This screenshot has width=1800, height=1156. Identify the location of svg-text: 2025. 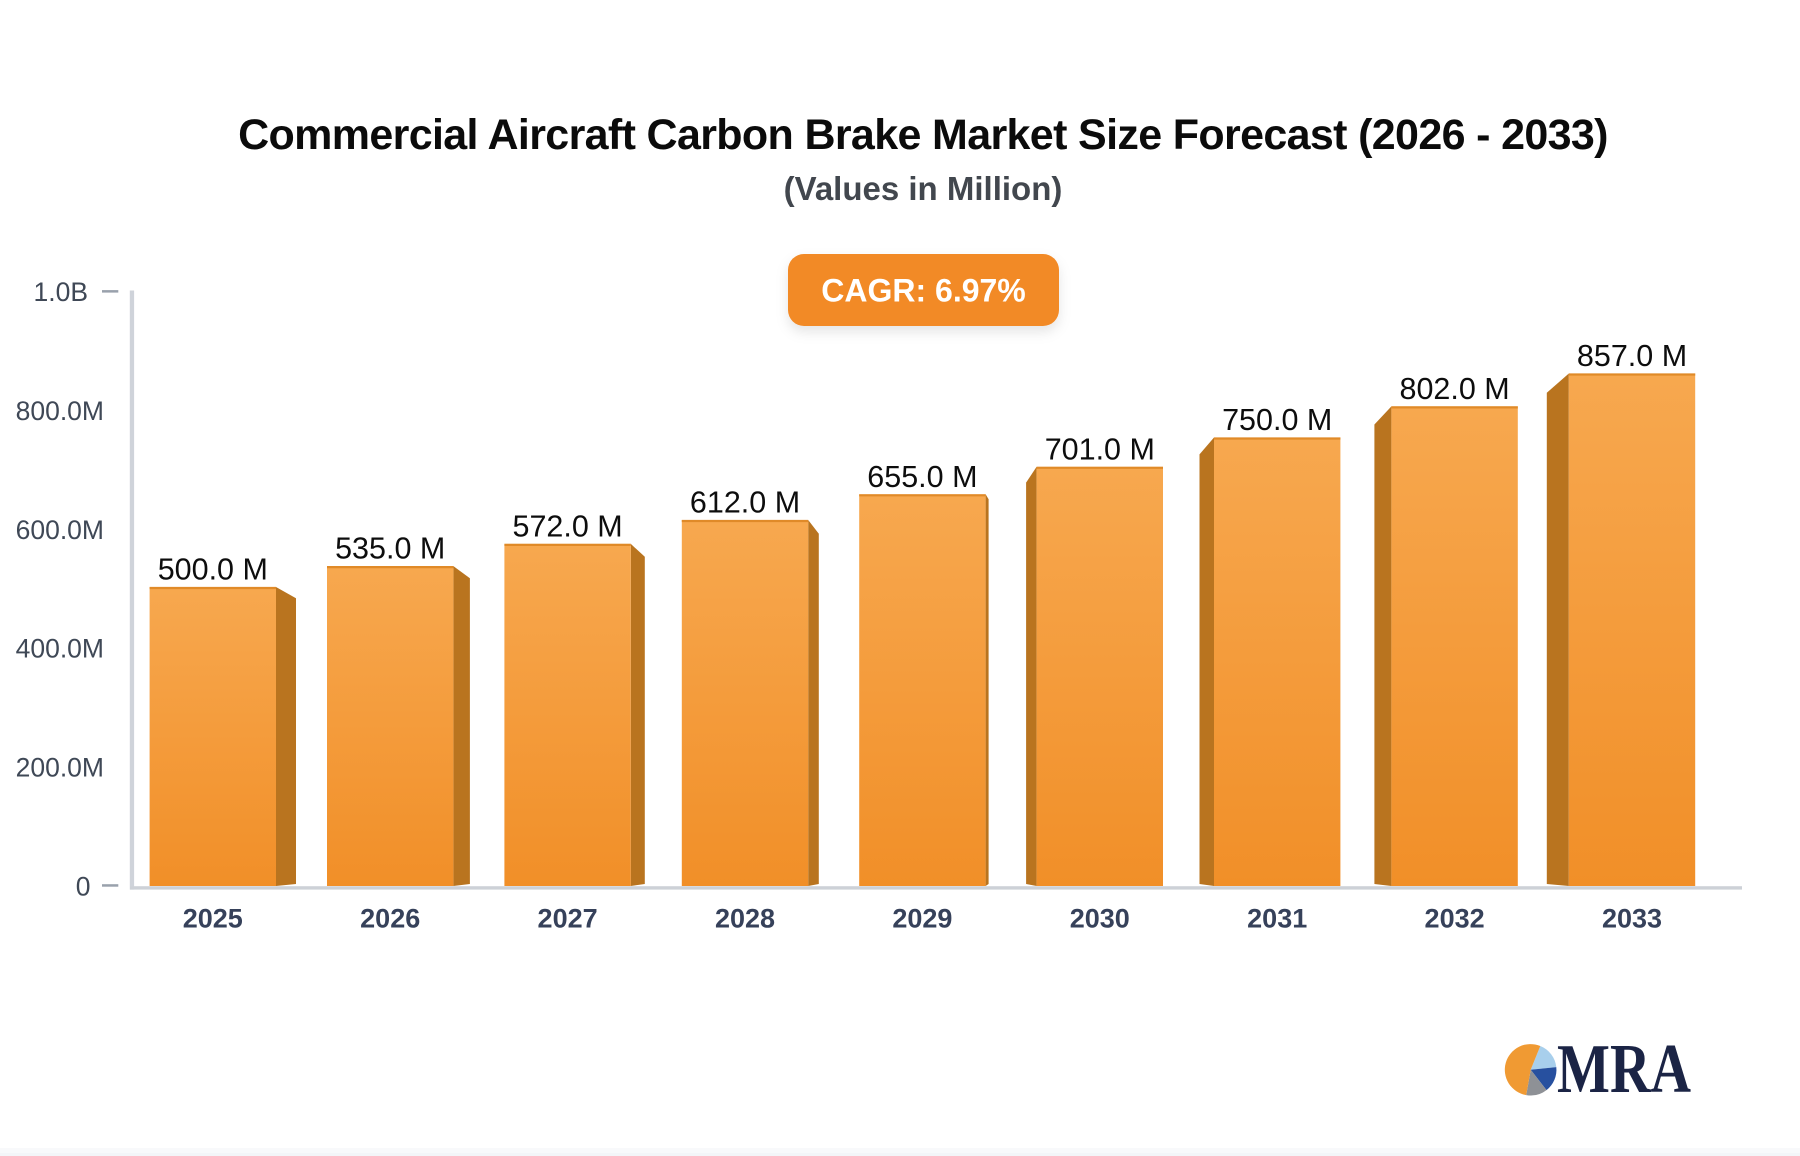
(213, 919).